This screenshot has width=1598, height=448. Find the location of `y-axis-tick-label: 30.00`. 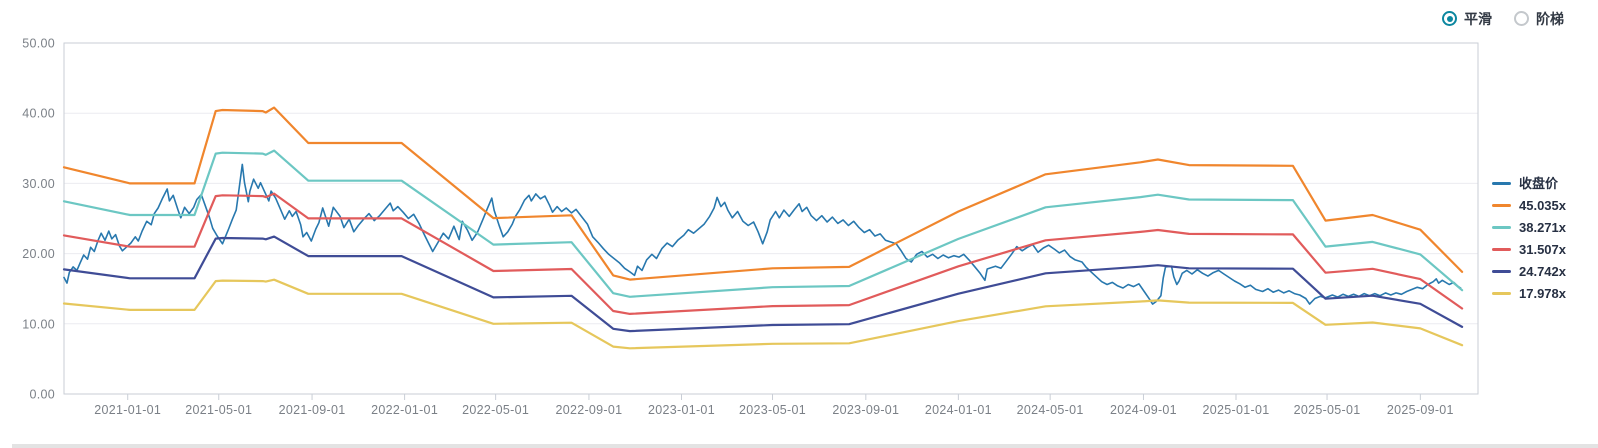

y-axis-tick-label: 30.00 is located at coordinates (38, 184).